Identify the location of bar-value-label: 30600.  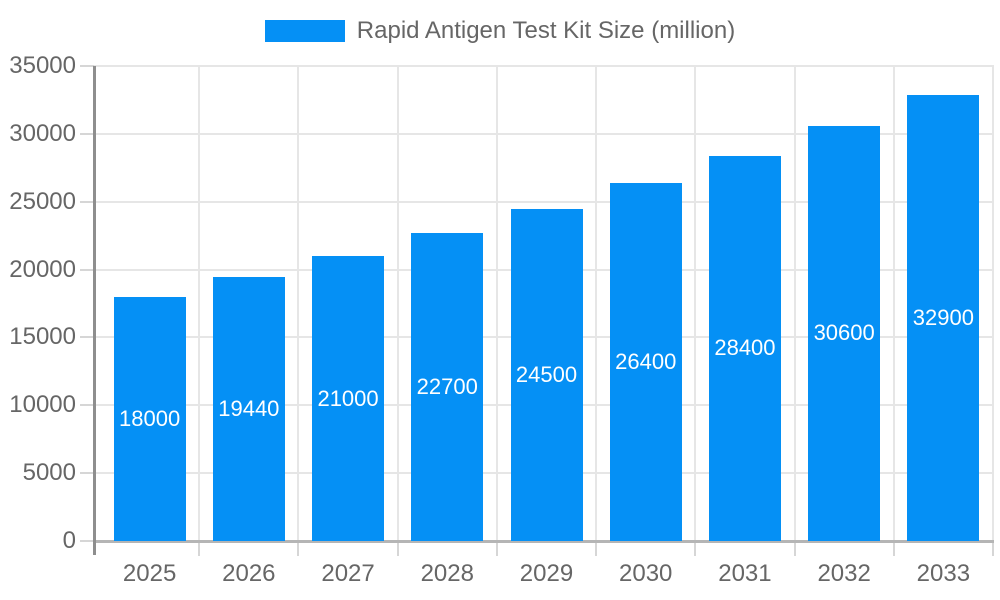
(844, 333).